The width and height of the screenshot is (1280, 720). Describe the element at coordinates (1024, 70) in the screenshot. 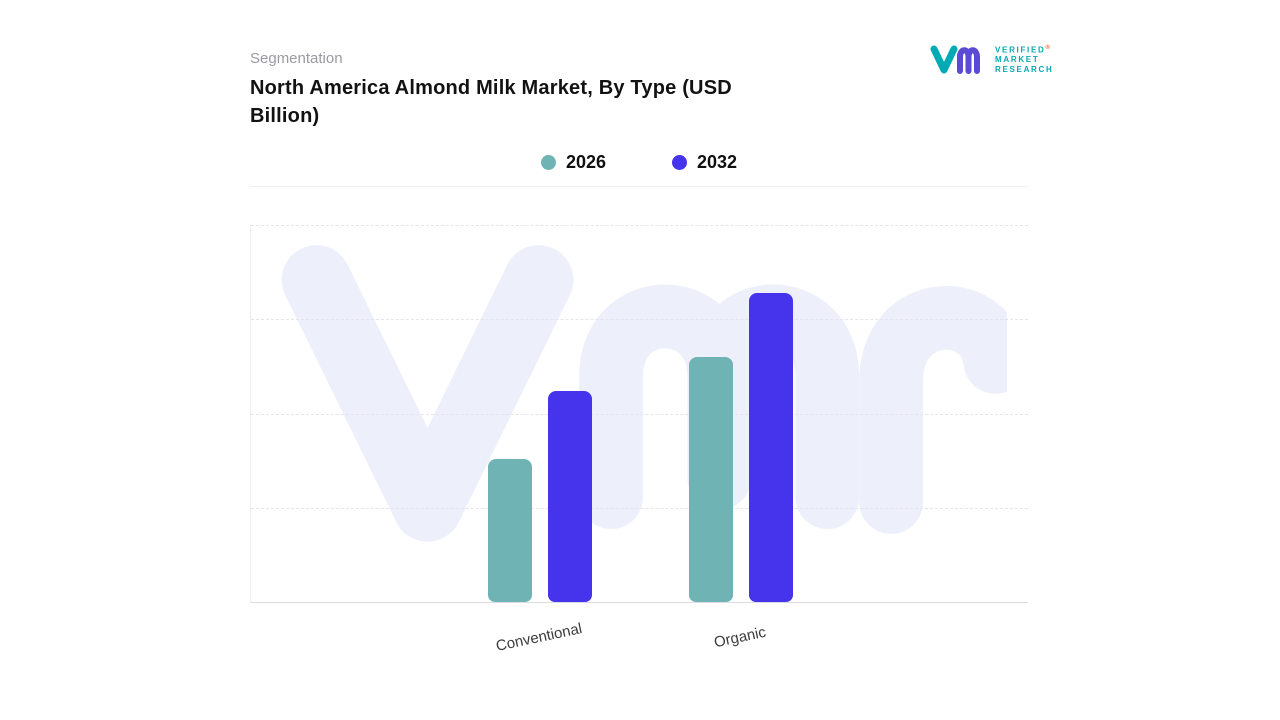

I see `logo-line-3: RESEARCH` at that location.